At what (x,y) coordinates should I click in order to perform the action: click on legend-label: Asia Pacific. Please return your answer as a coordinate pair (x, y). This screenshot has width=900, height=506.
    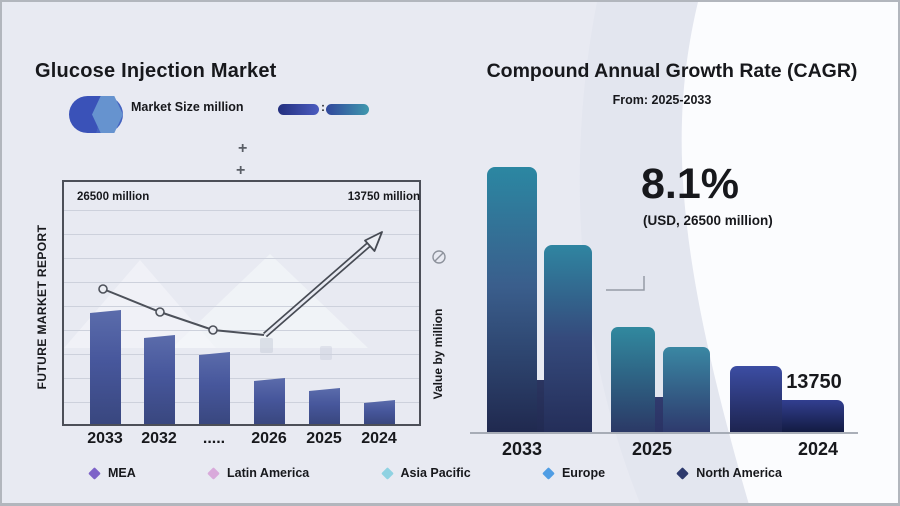
    Looking at the image, I should click on (435, 473).